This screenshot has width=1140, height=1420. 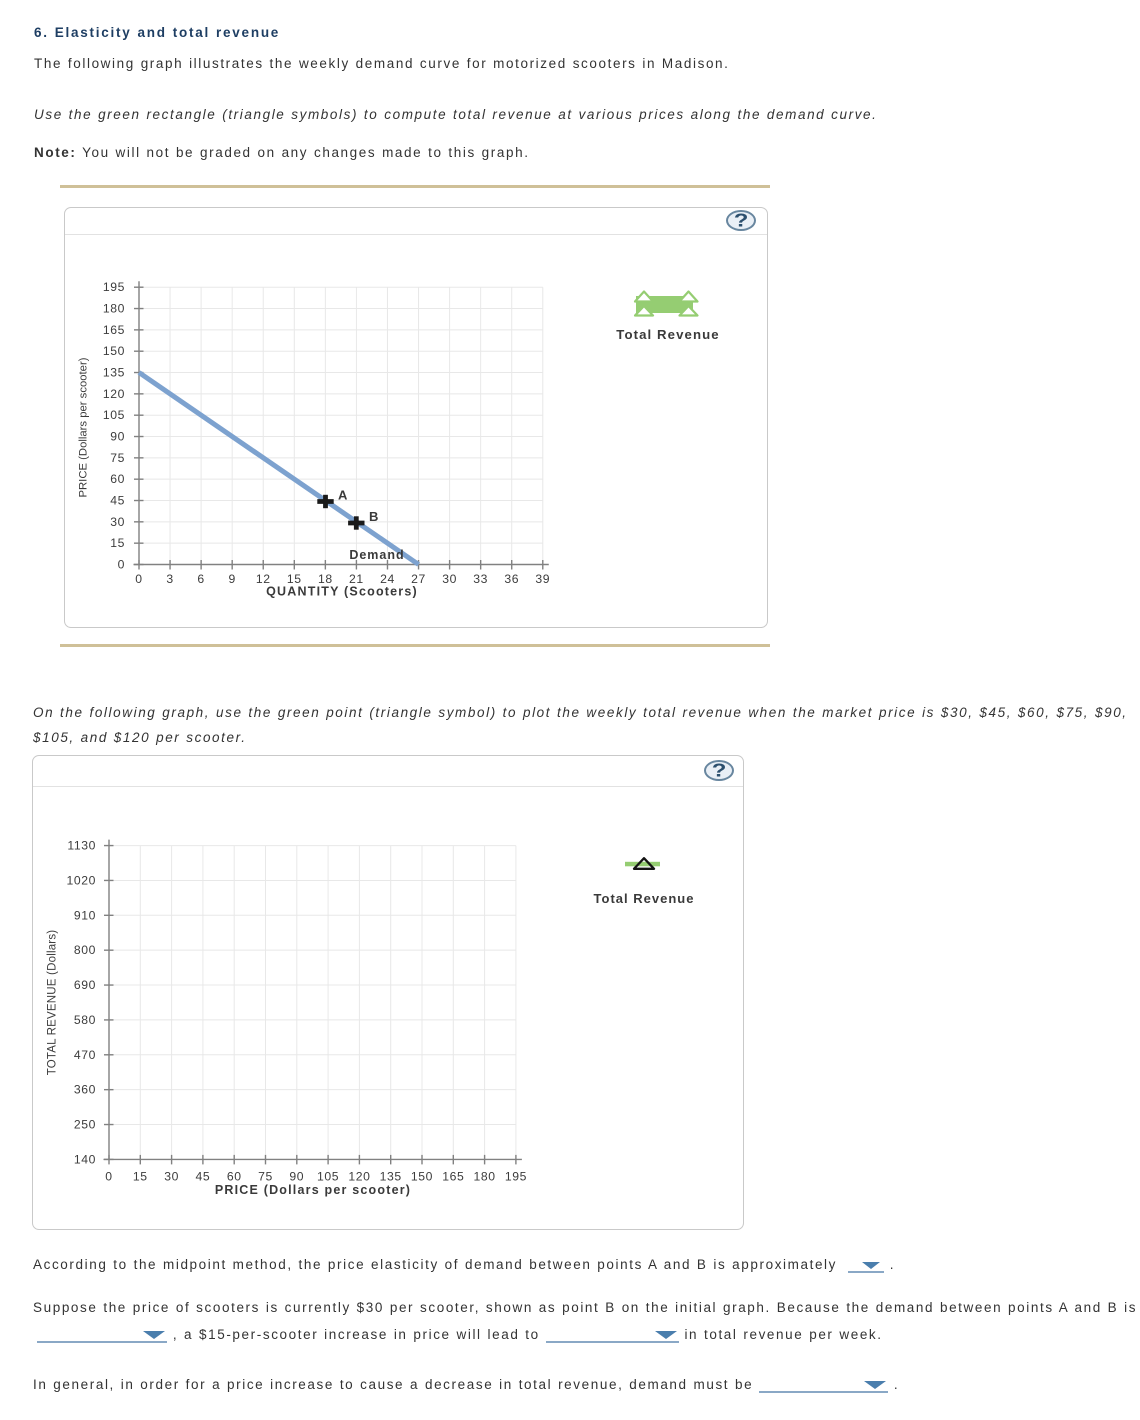 What do you see at coordinates (542, 579) in the screenshot?
I see `svg-text: 39` at bounding box center [542, 579].